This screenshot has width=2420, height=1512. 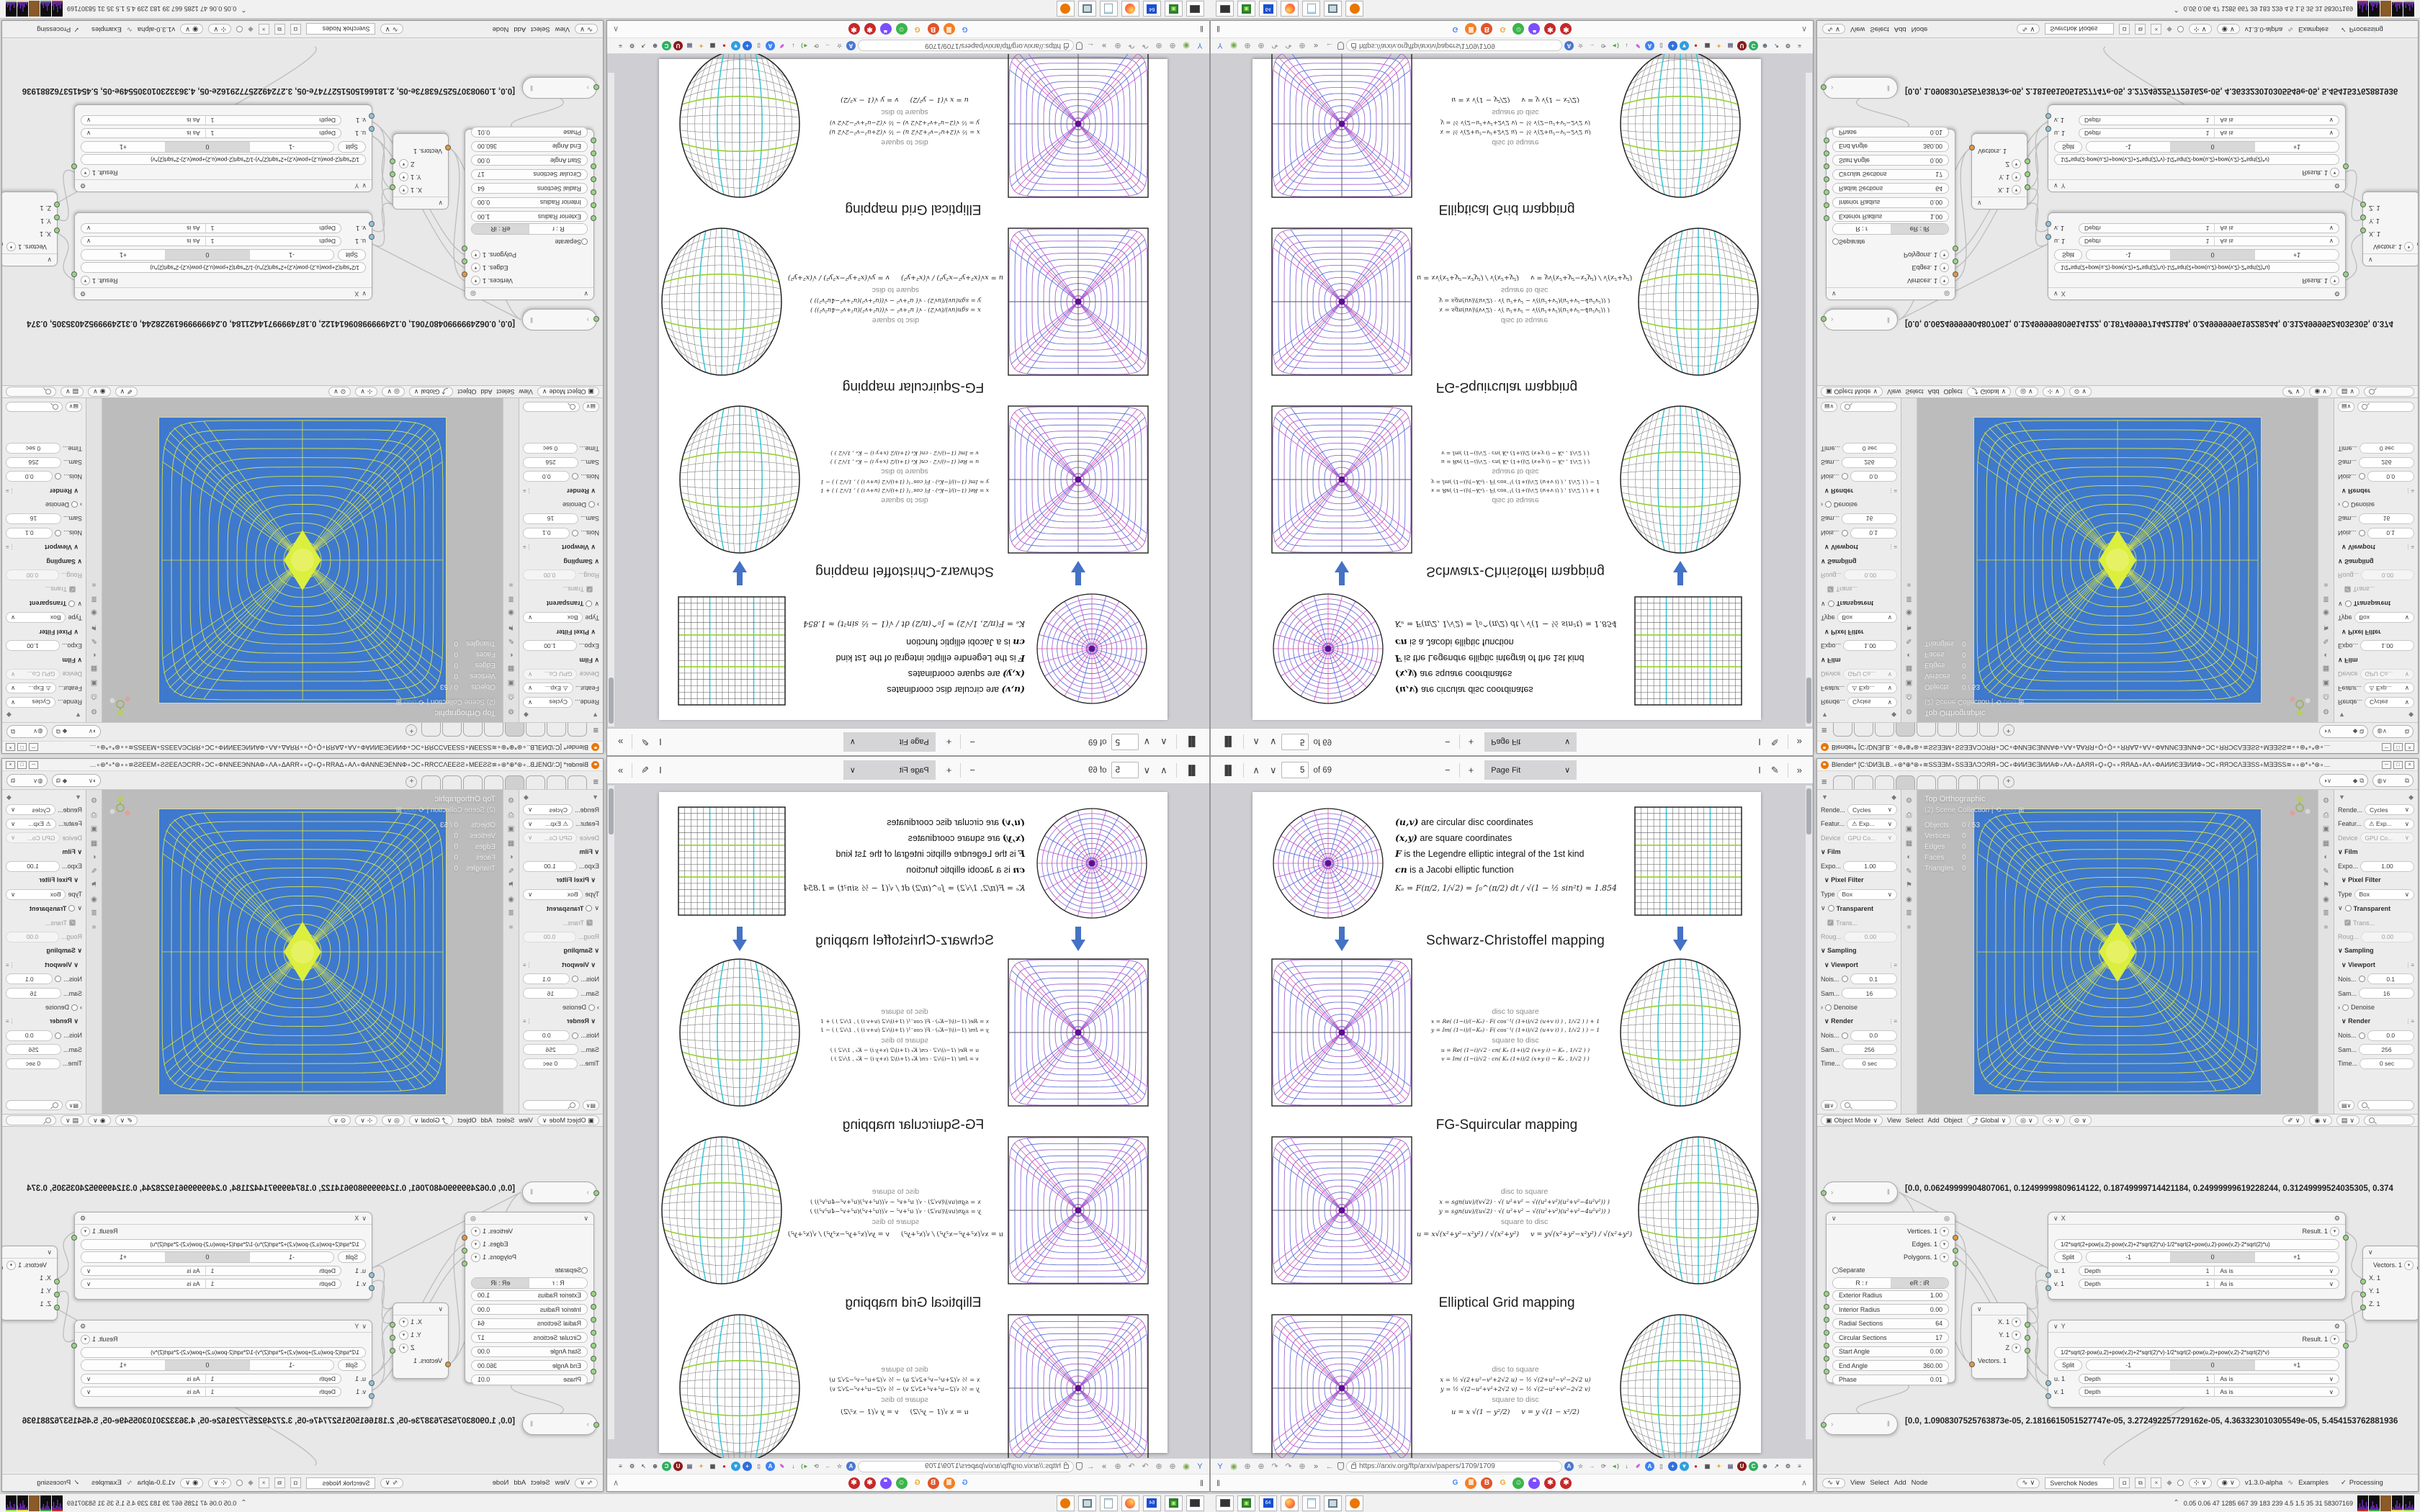 What do you see at coordinates (94, 669) in the screenshot?
I see `properties-tab-icon: ▦` at bounding box center [94, 669].